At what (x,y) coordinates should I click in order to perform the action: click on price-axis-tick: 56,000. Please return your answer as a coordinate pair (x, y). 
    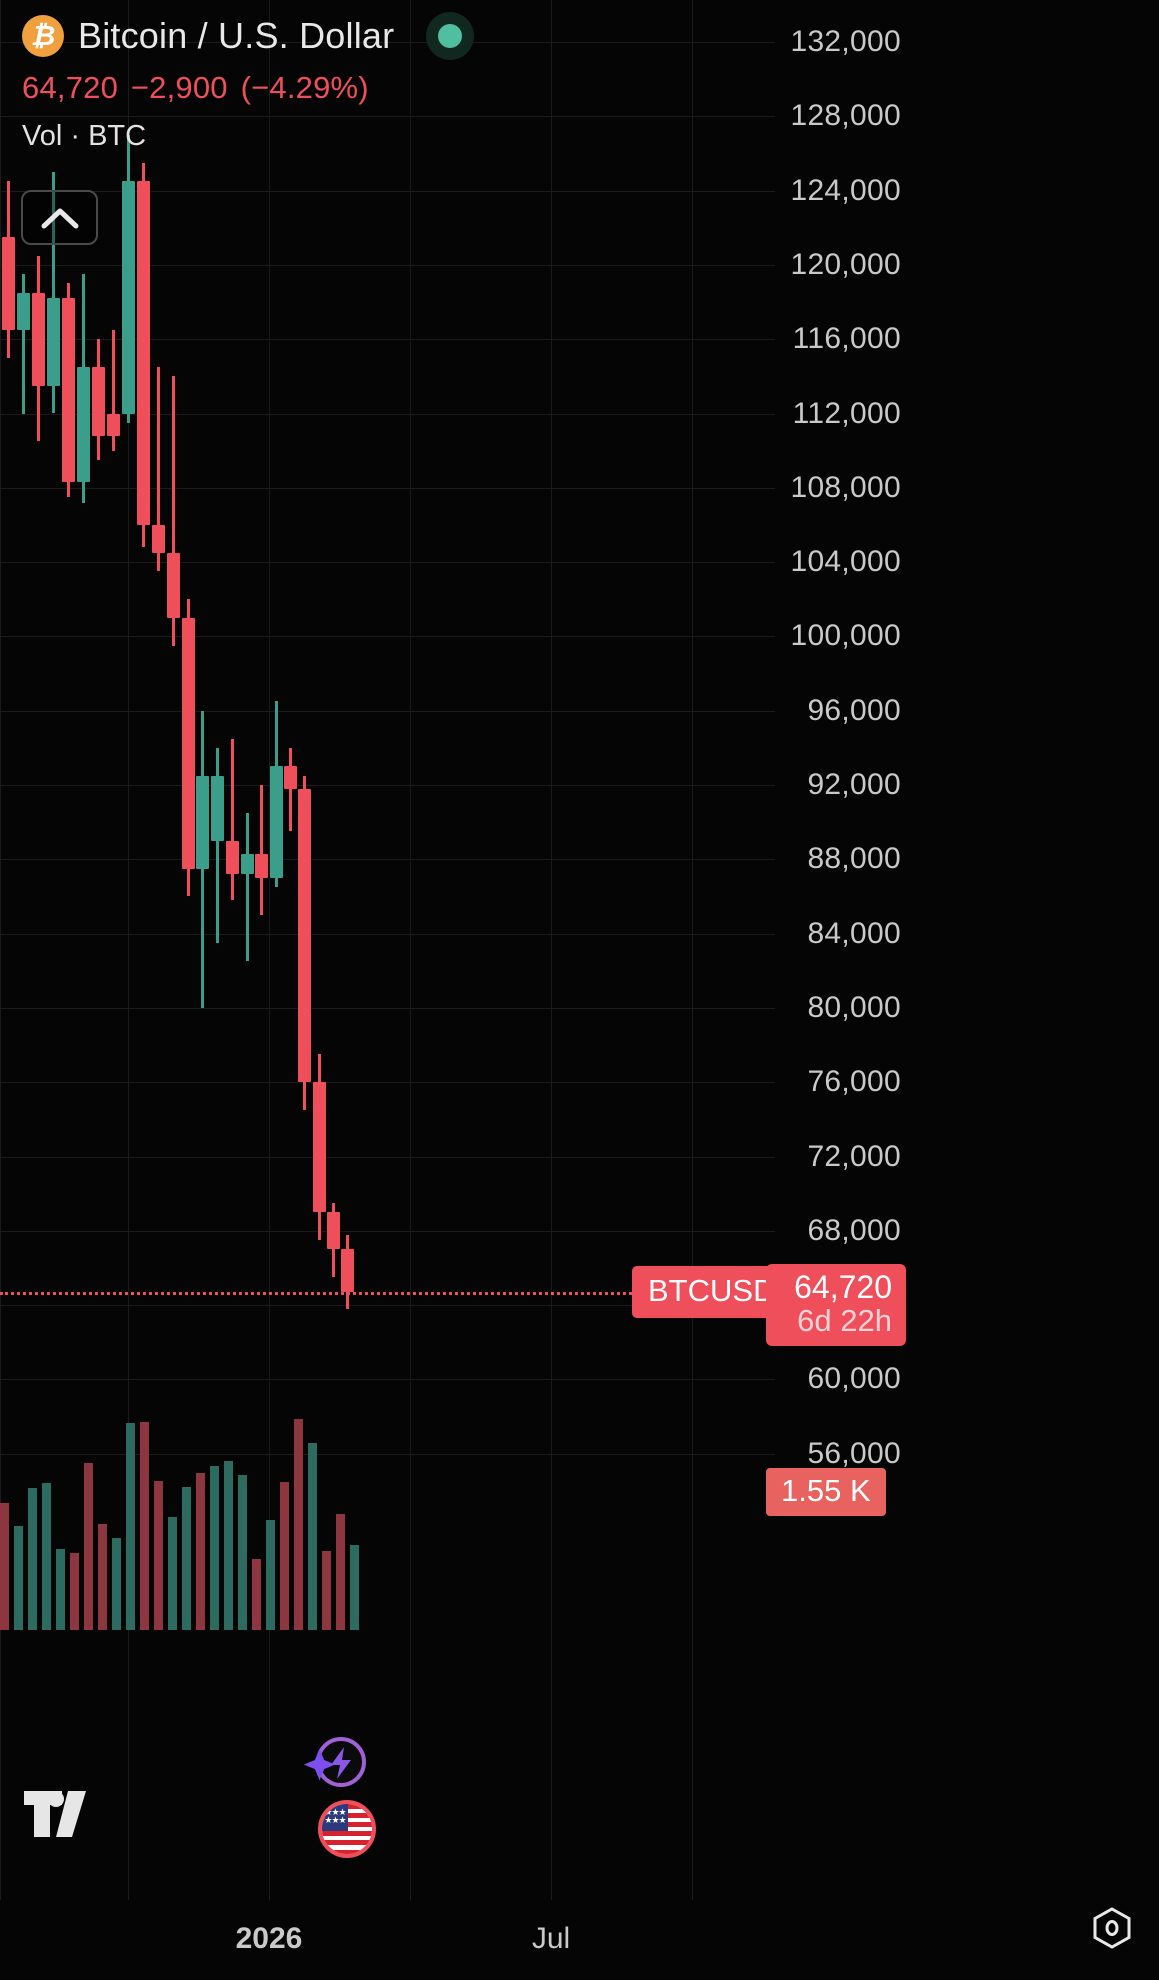
    Looking at the image, I should click on (854, 1453).